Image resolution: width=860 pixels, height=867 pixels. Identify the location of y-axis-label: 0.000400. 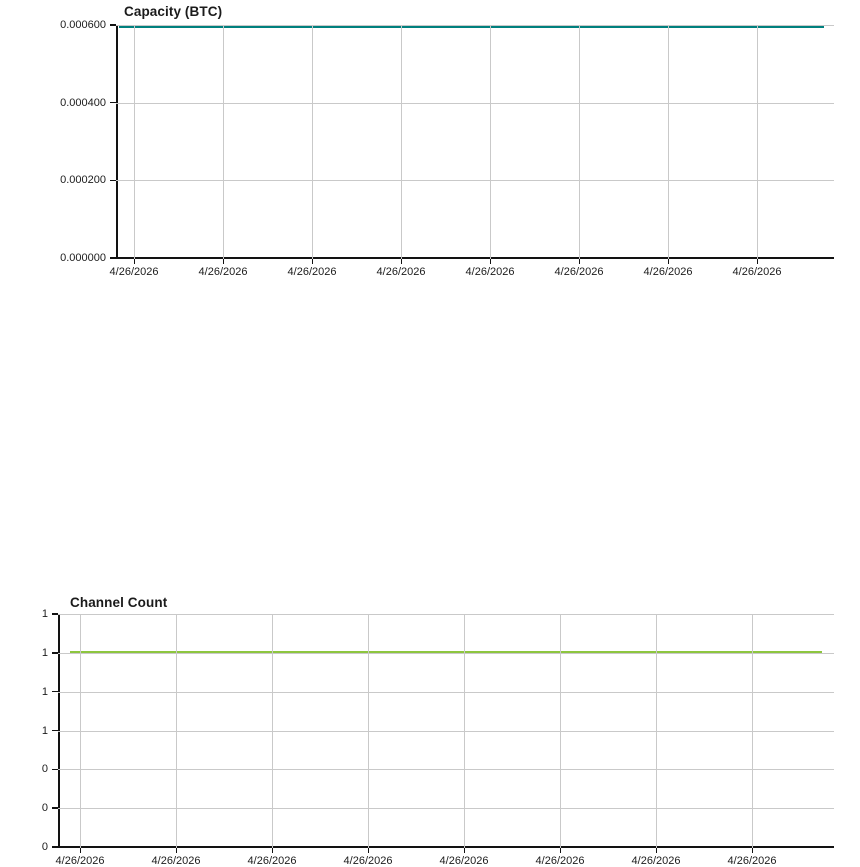
(83, 102).